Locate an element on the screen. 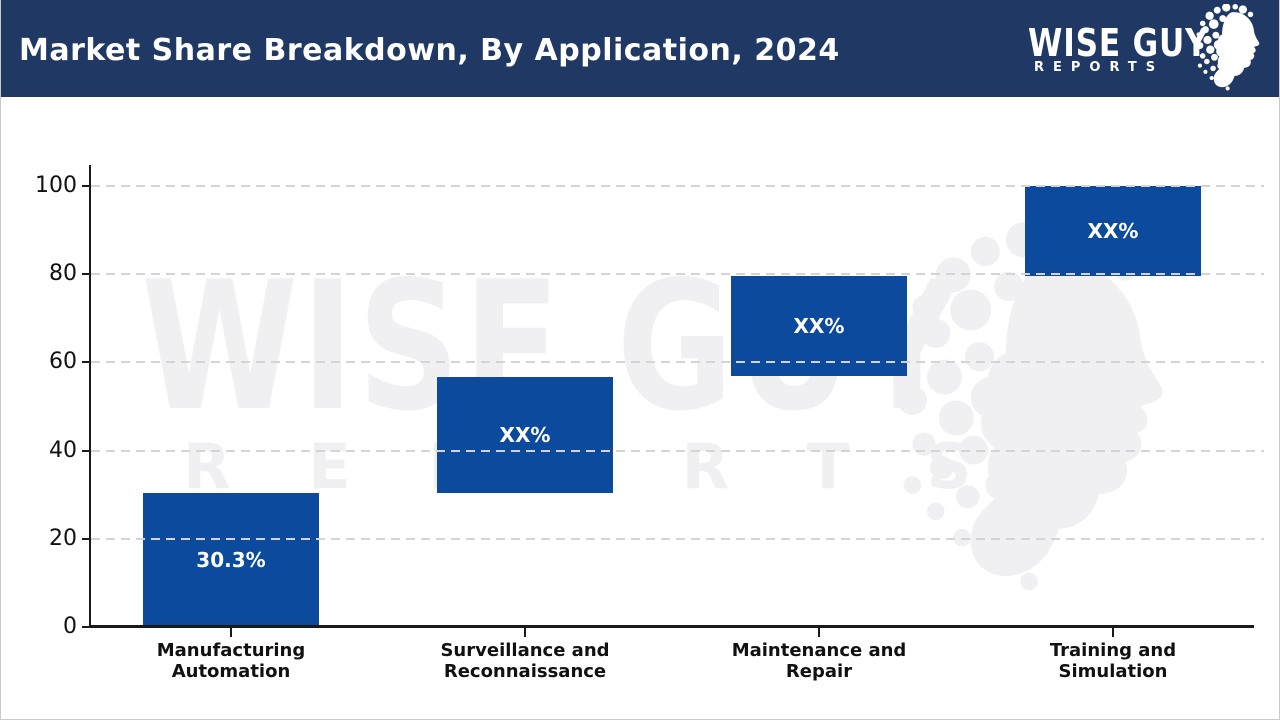 This screenshot has width=1280, height=720. bar-segment: 30.3% is located at coordinates (231, 560).